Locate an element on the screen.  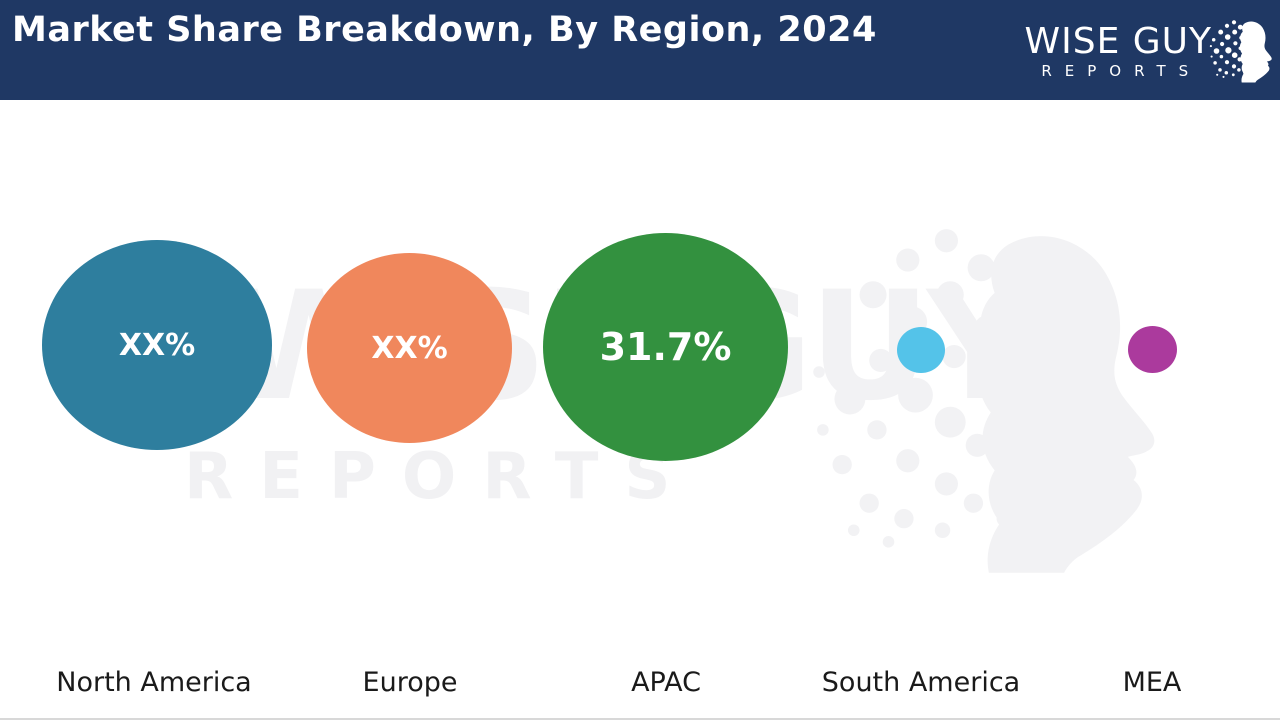
bubble-value-europe: XX% is located at coordinates (409, 348).